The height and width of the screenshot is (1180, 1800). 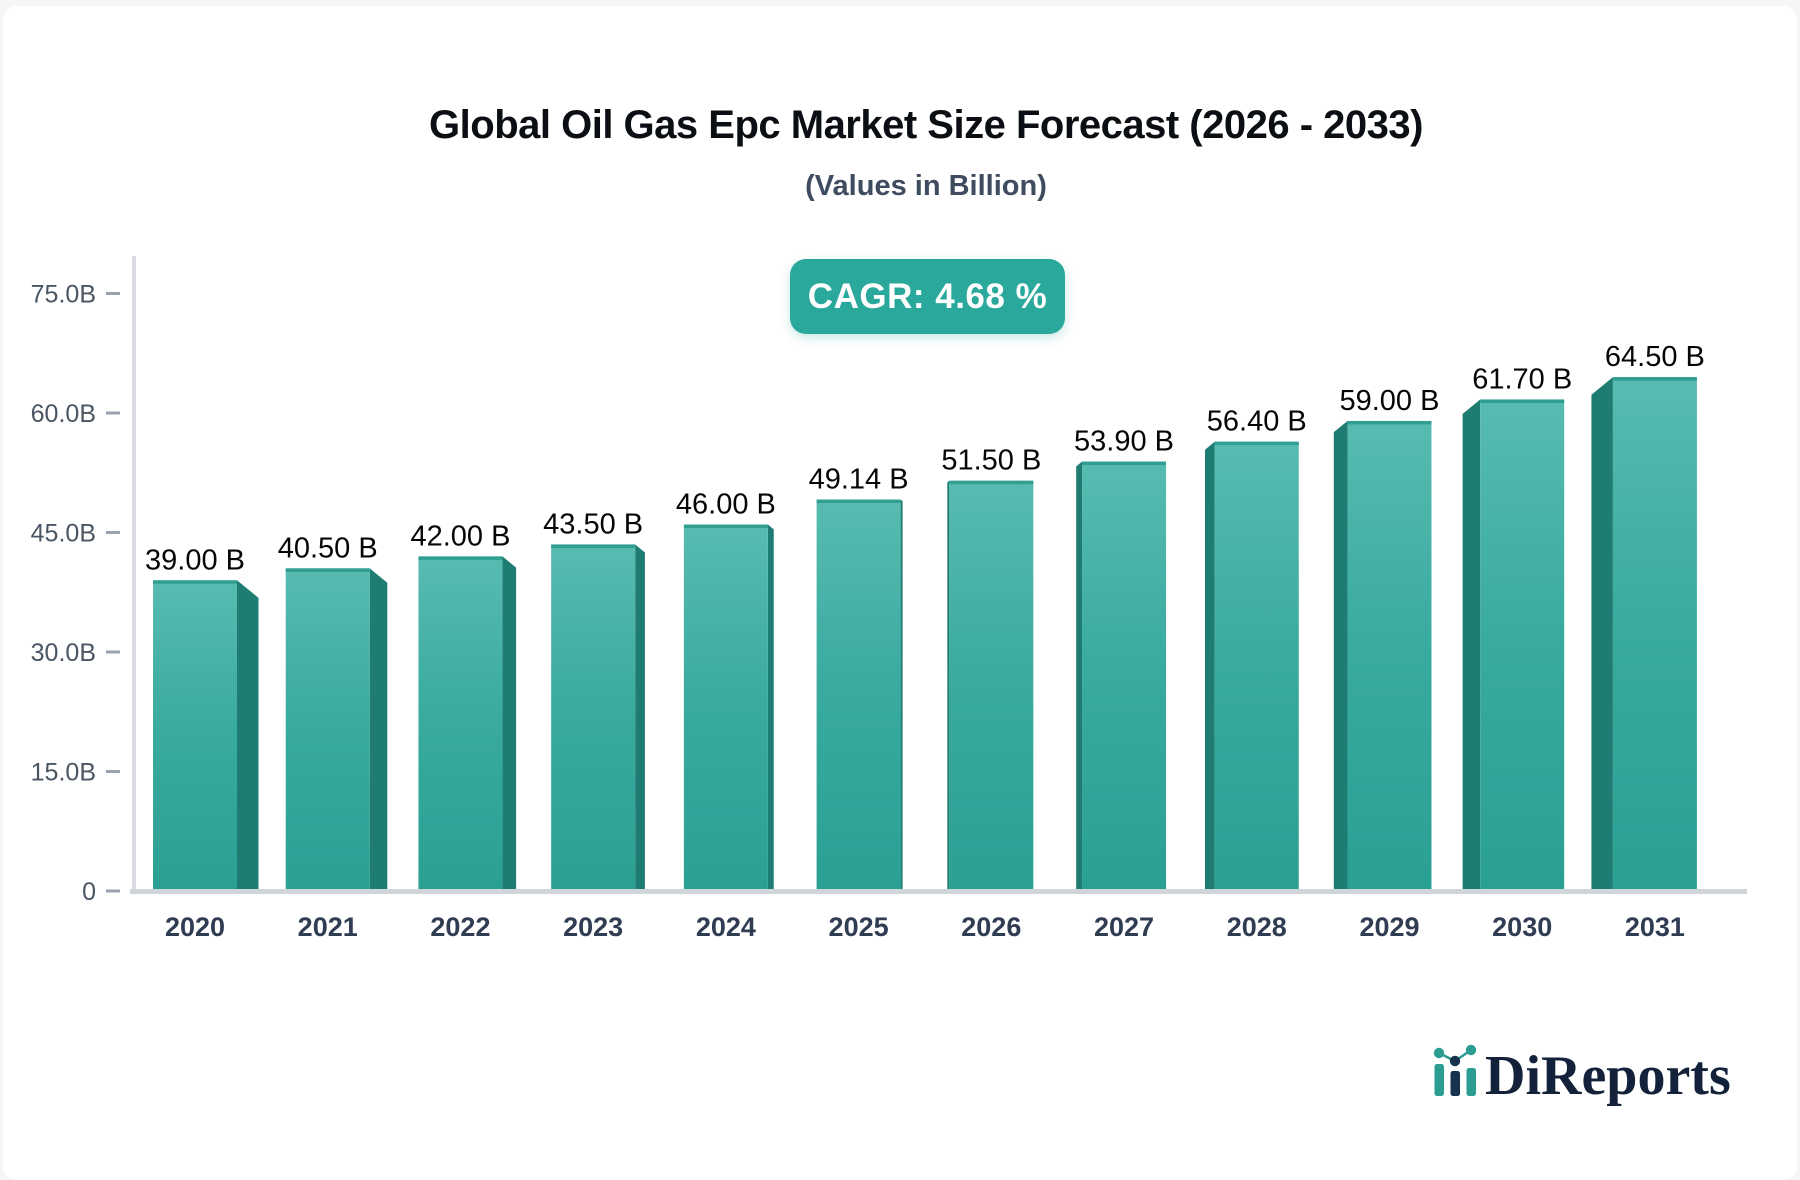 What do you see at coordinates (593, 927) in the screenshot?
I see `x-axis-label: 2023` at bounding box center [593, 927].